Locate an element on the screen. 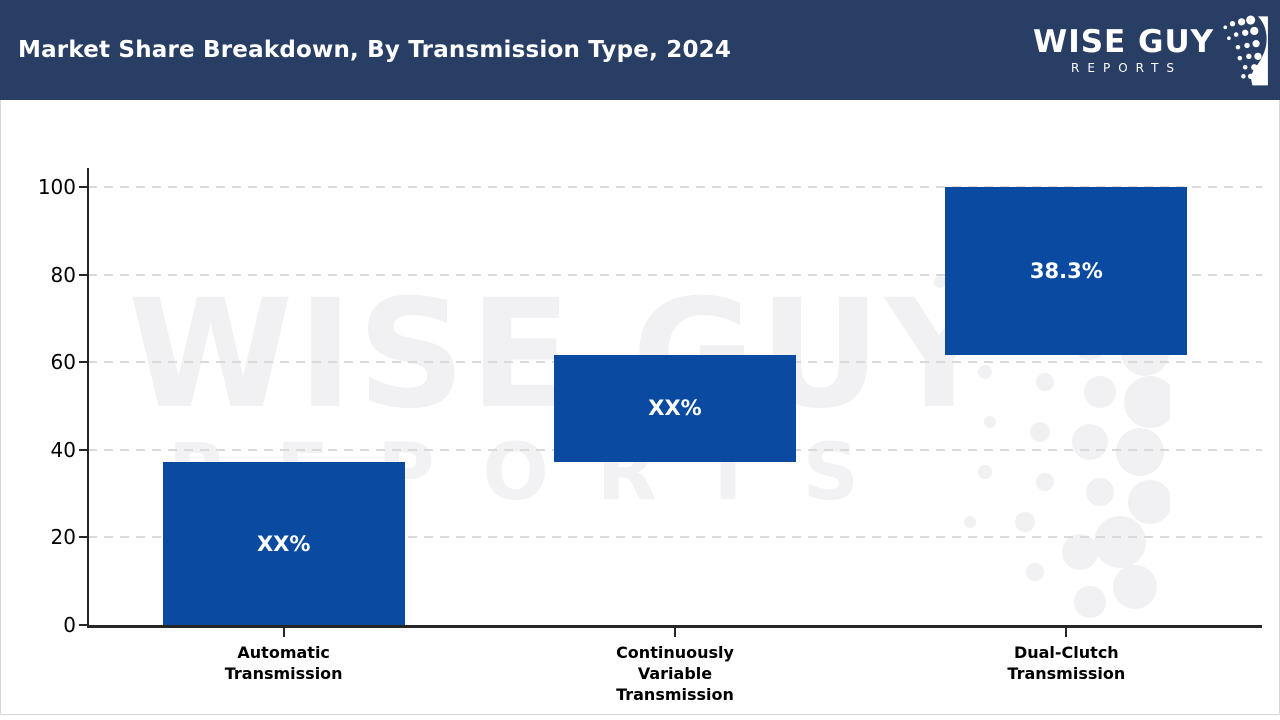  y-tick-label: 80 is located at coordinates (63, 274).